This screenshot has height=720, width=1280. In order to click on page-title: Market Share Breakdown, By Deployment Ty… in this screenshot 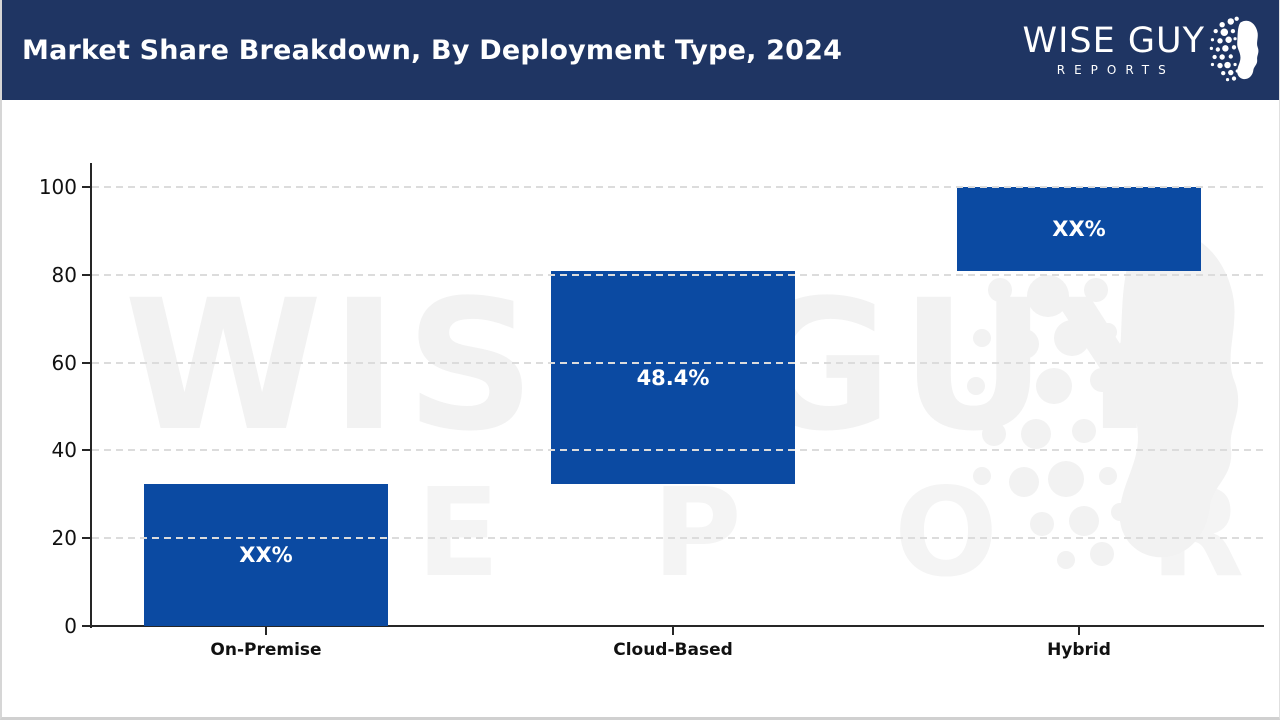, I will do `click(432, 50)`.